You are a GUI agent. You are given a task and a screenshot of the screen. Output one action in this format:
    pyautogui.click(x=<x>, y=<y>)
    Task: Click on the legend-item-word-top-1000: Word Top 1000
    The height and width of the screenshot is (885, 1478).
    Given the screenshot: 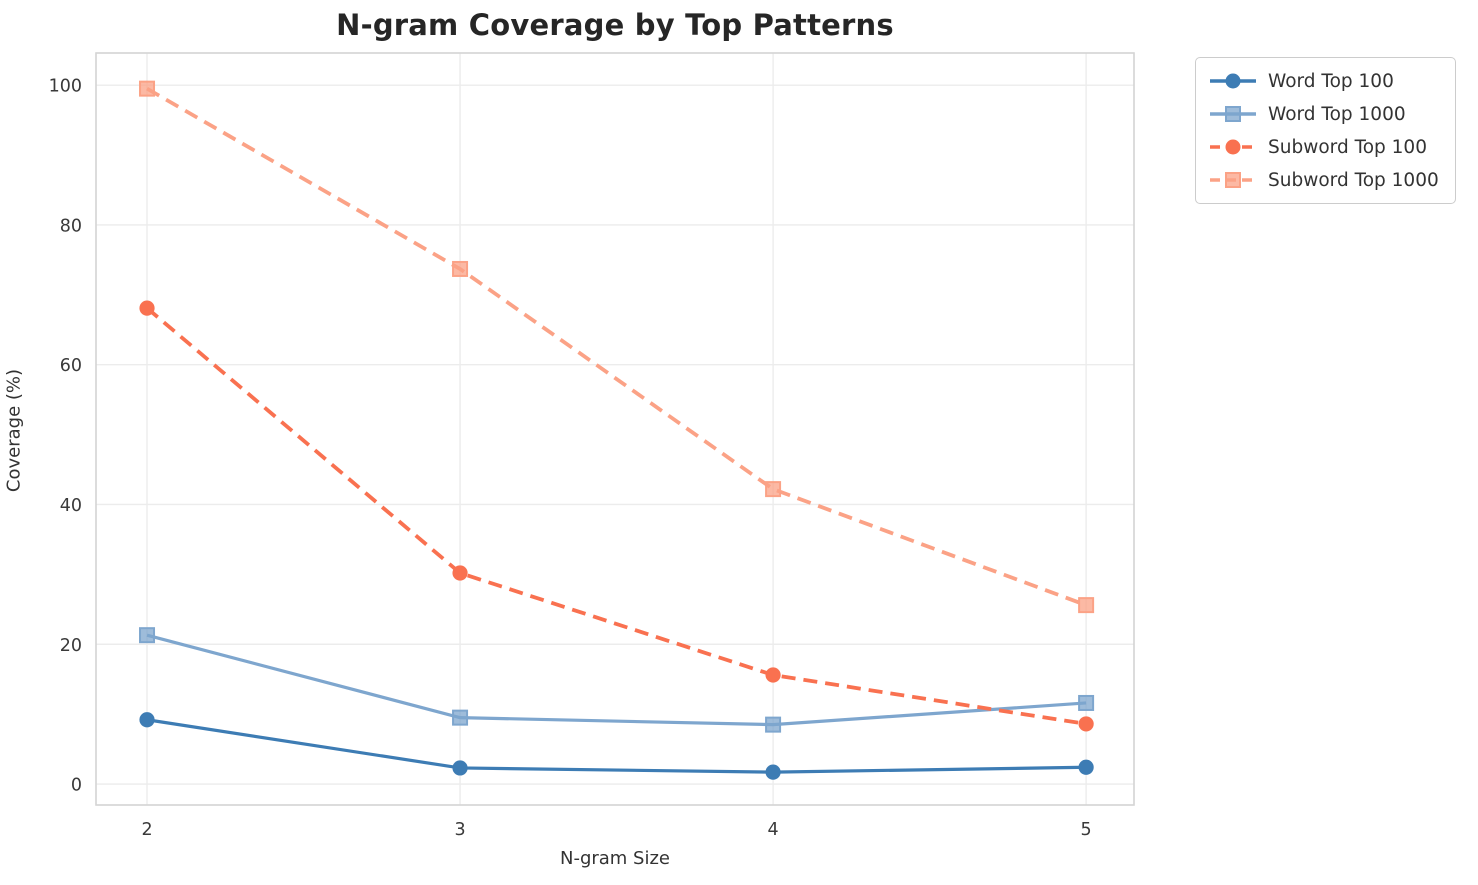 What is the action you would take?
    pyautogui.click(x=1323, y=114)
    